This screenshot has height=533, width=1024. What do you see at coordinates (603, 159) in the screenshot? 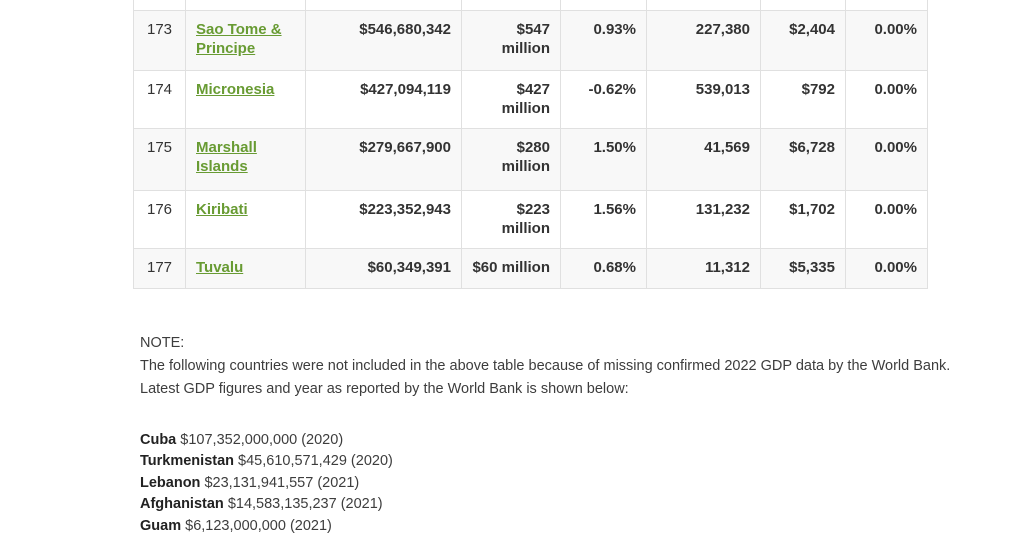
I see `gdp-growth-cell: 1.50%` at bounding box center [603, 159].